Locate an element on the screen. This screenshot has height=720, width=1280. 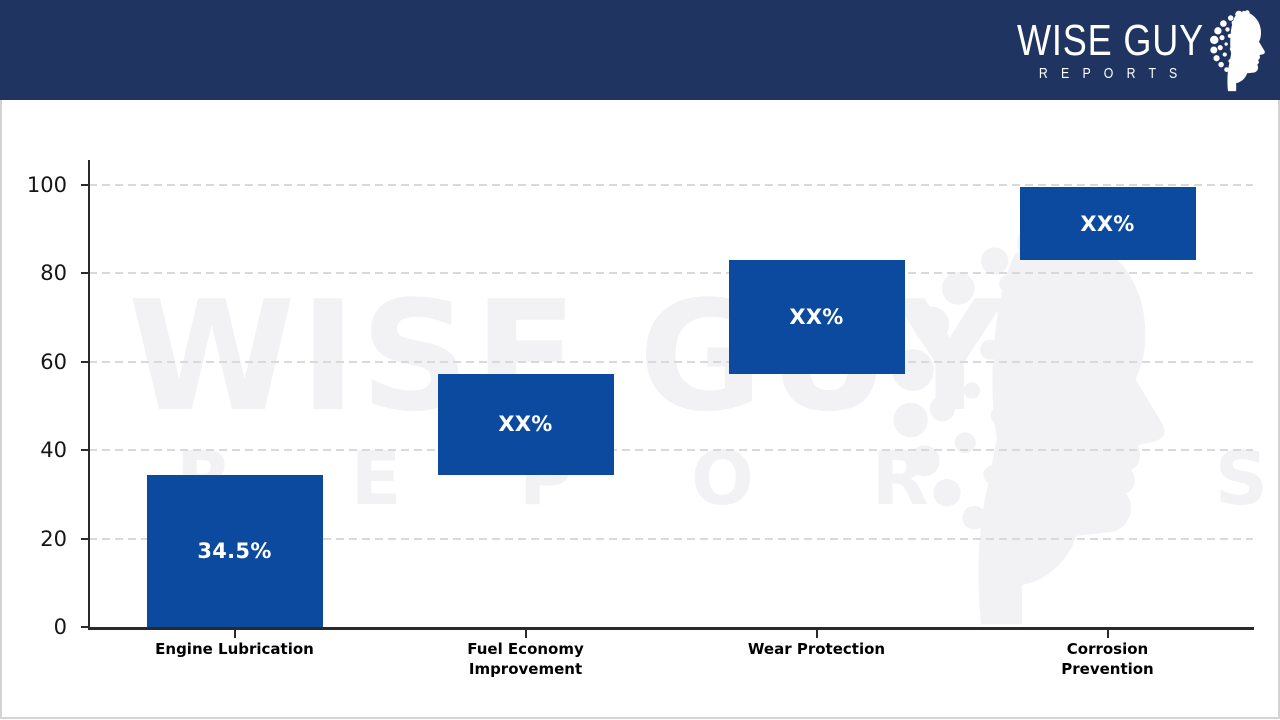
y-tick-label: 40 is located at coordinates (53, 450).